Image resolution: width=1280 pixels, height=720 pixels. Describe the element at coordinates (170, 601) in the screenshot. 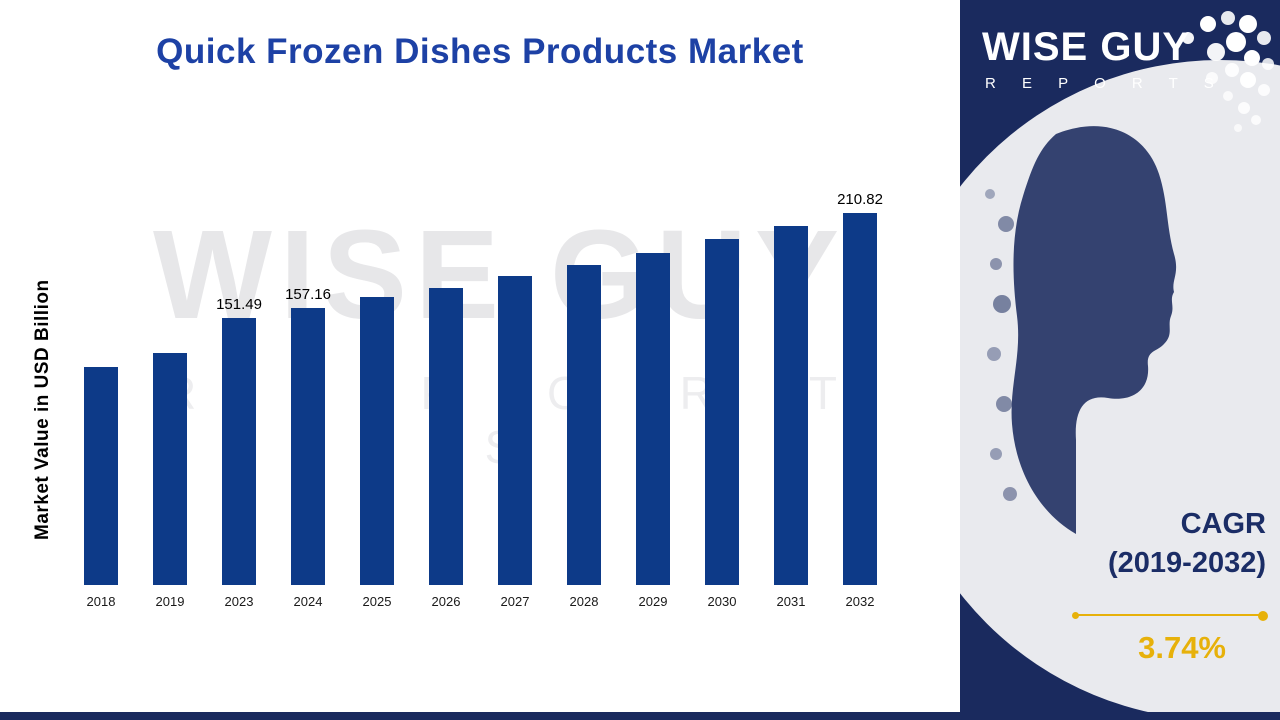

I see `x-axis-tick-label: 2019` at that location.